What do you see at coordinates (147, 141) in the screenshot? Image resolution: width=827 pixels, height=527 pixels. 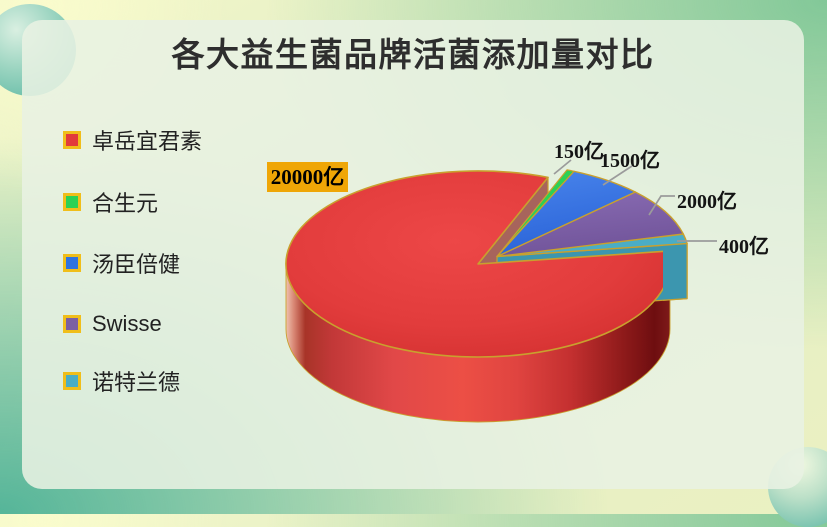 I see `legend-label: 卓岳宜君素` at bounding box center [147, 141].